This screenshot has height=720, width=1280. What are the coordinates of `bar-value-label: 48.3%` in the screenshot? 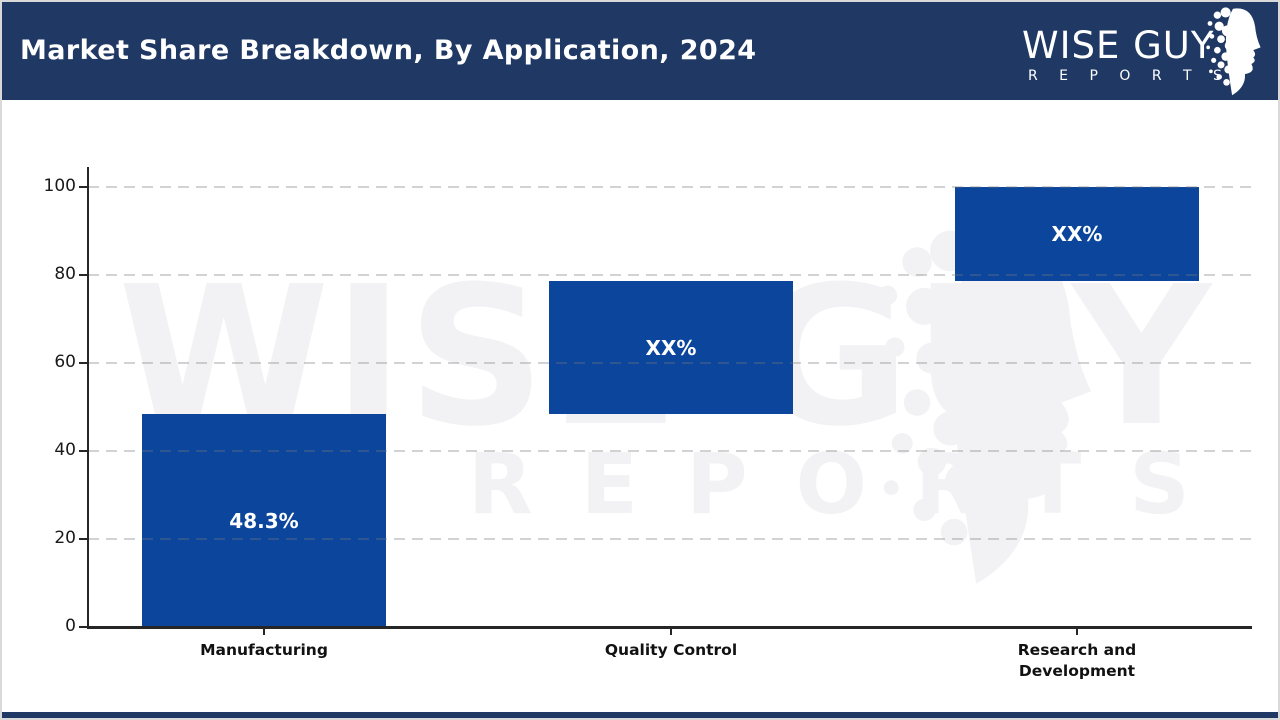 It's located at (264, 520).